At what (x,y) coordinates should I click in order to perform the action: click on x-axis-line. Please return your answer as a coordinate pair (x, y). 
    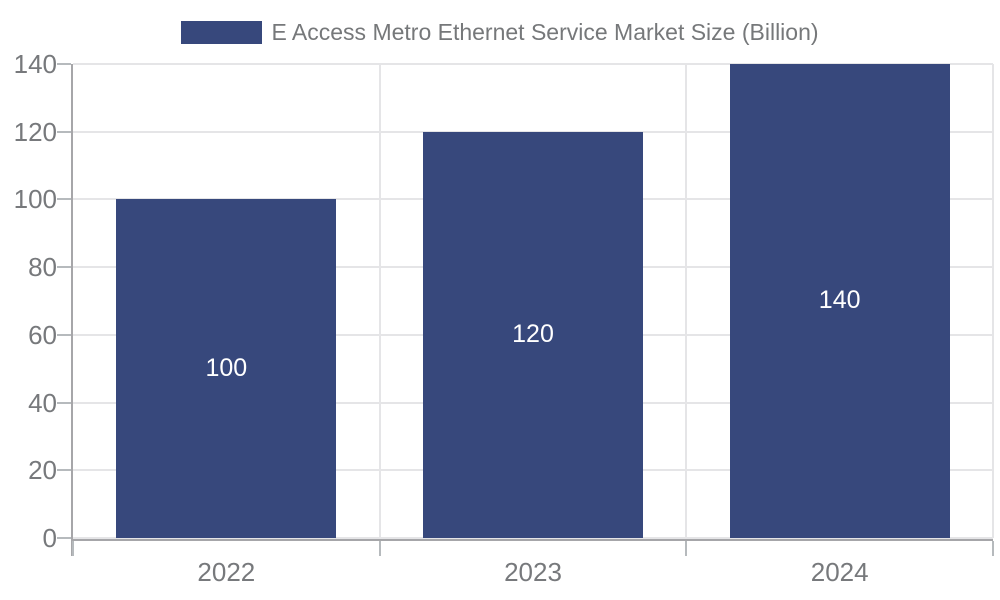
    Looking at the image, I should click on (533, 540).